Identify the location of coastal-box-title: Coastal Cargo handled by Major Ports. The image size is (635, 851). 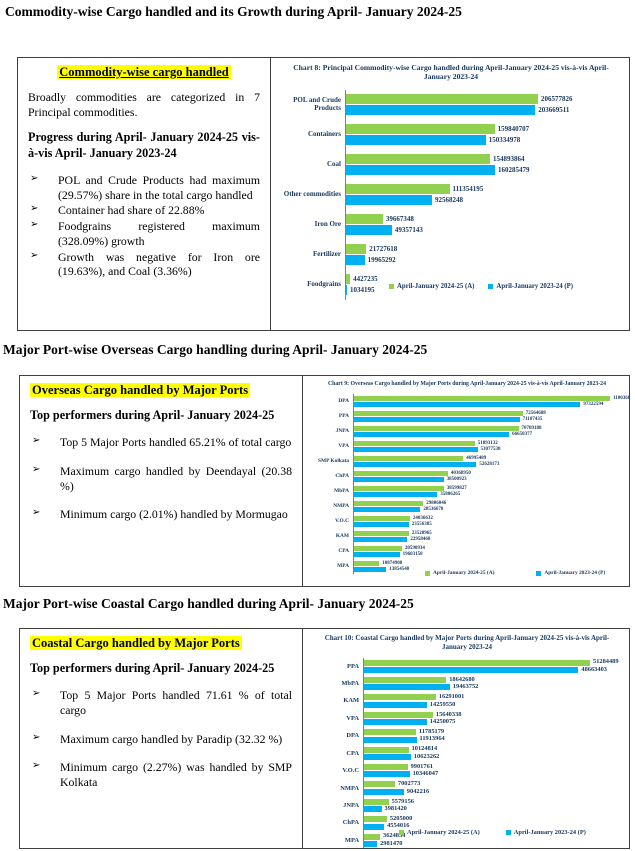
(161, 643).